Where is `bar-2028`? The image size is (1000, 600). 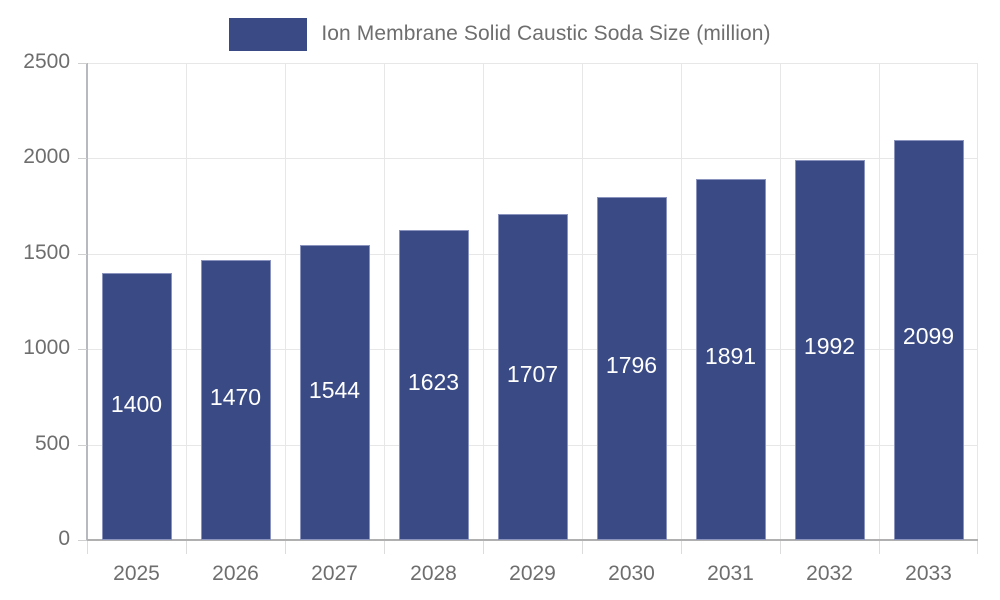
bar-2028 is located at coordinates (433, 385).